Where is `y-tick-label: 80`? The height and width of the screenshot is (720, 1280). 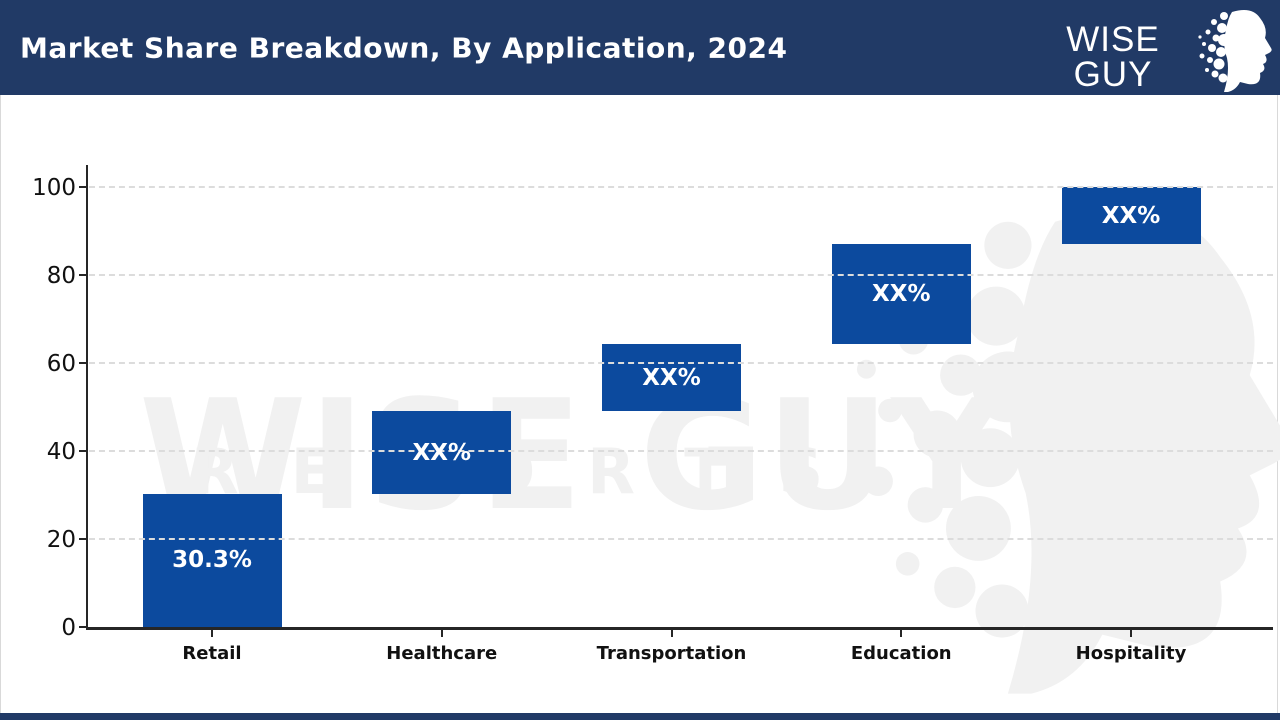
y-tick-label: 80 is located at coordinates (61, 276).